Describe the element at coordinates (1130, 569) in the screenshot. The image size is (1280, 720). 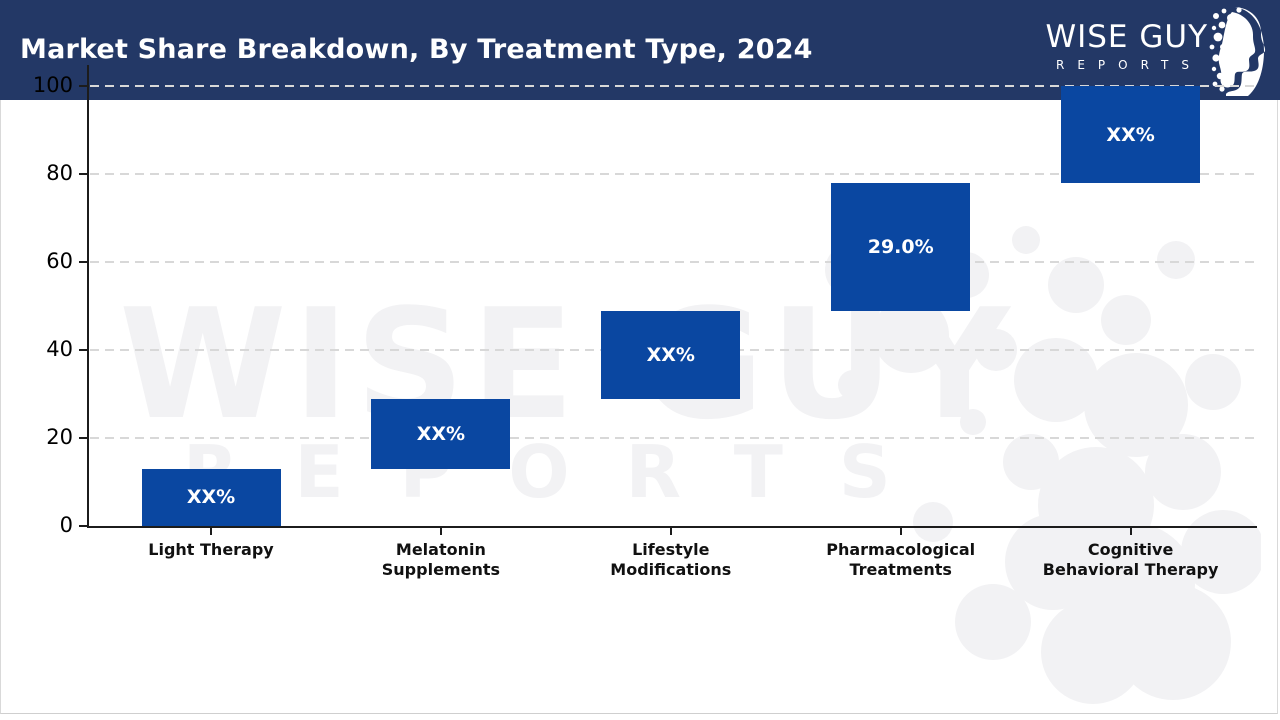
I see `category-label-line: Behavioral Therapy` at that location.